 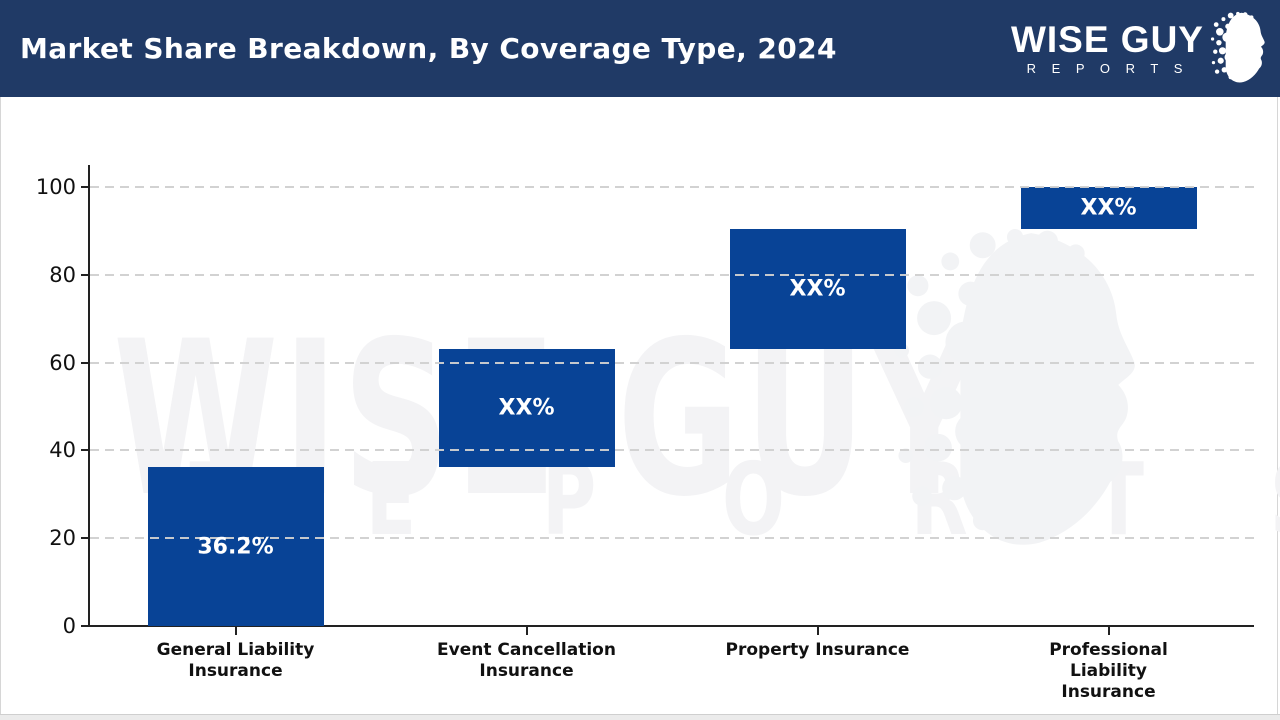 What do you see at coordinates (62, 274) in the screenshot?
I see `y-axis-tick-label: 80` at bounding box center [62, 274].